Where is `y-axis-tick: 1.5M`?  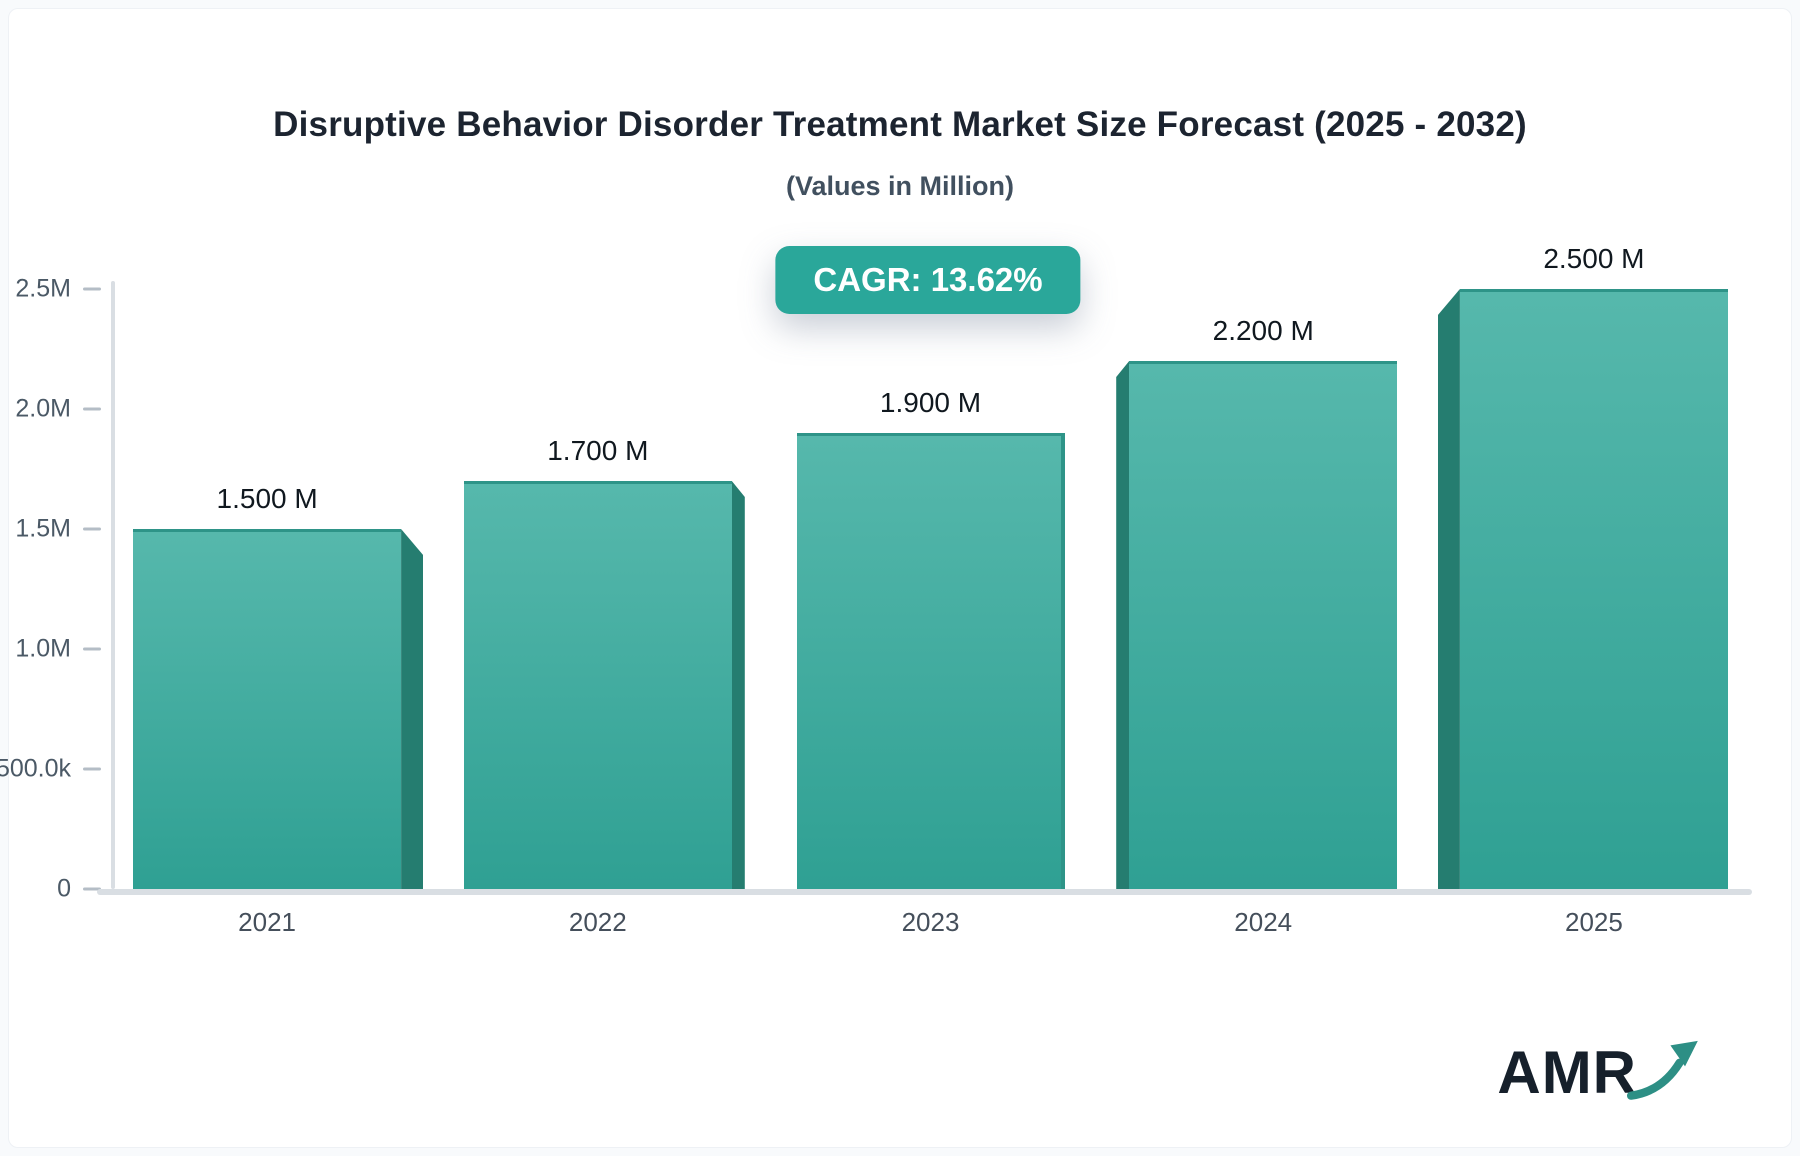 y-axis-tick: 1.5M is located at coordinates (58, 529).